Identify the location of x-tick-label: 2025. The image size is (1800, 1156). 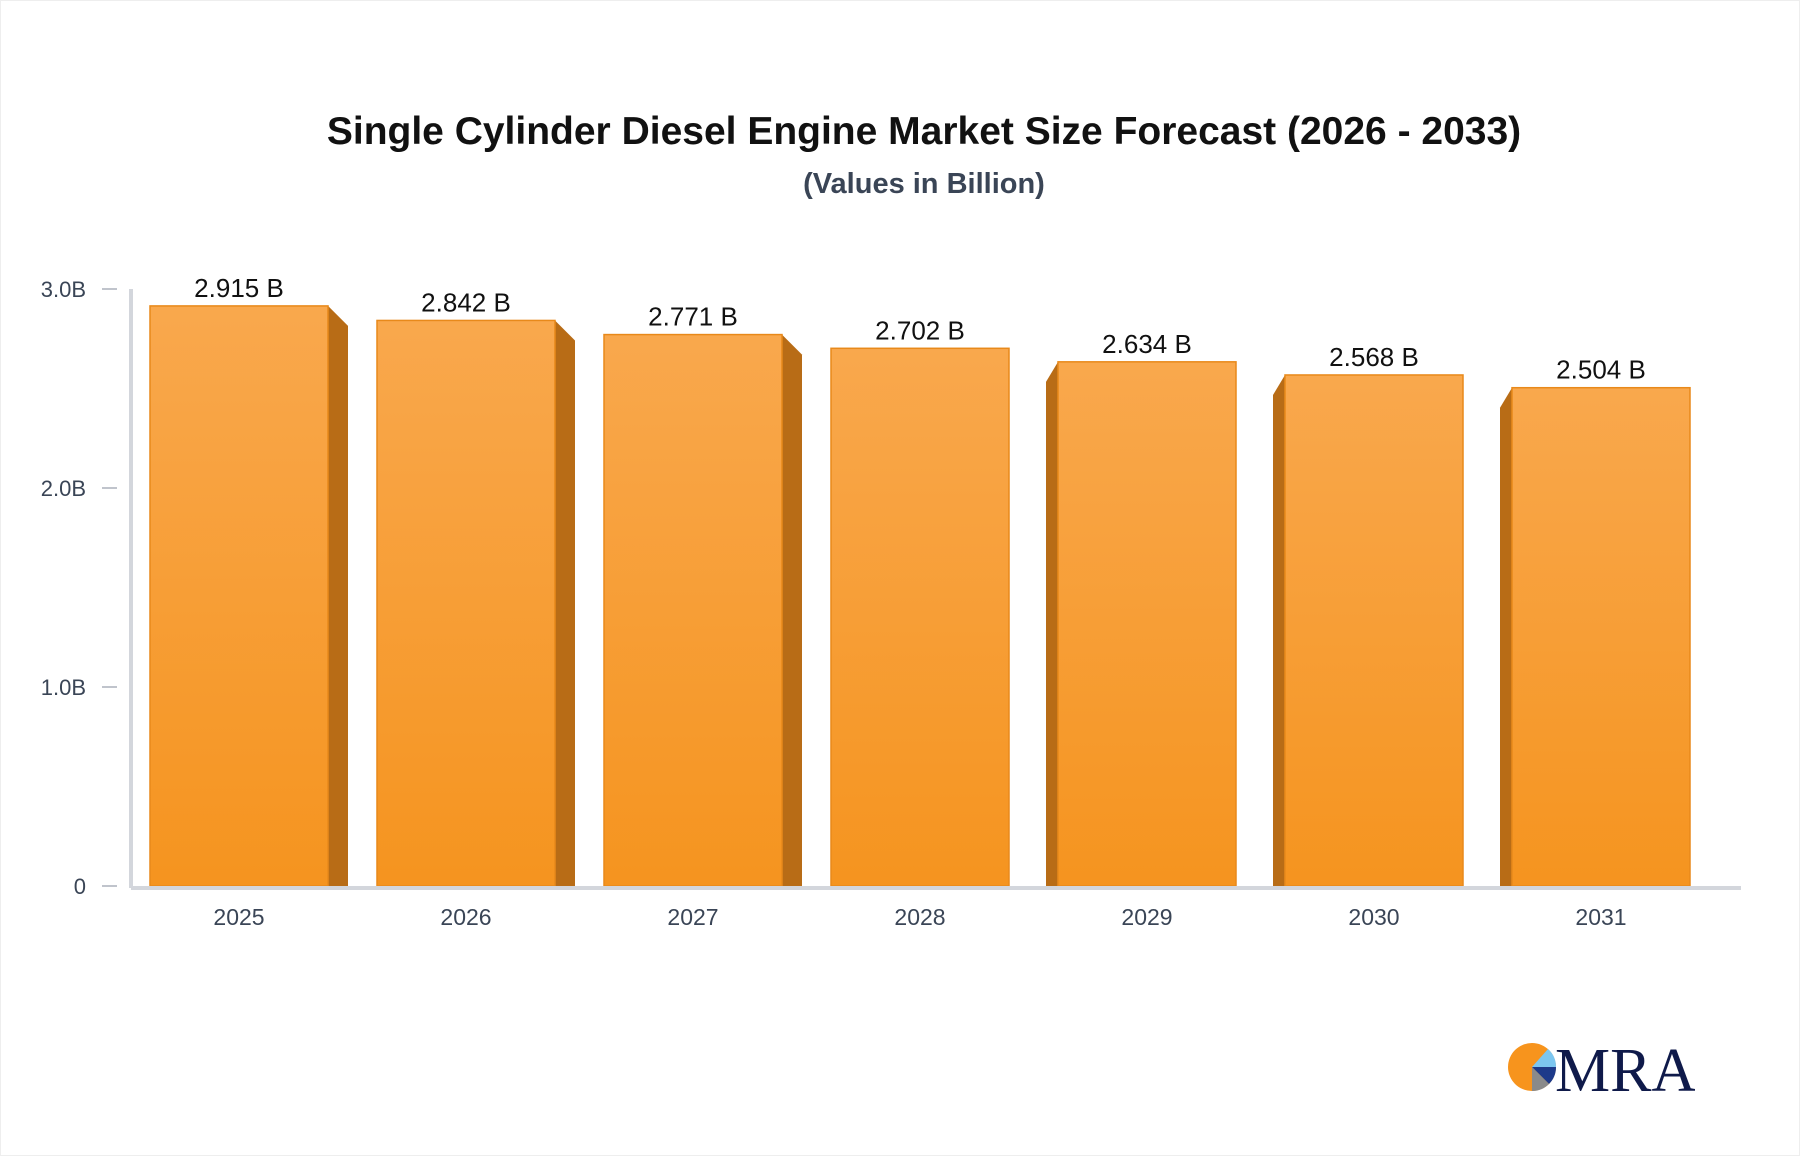
(238, 917).